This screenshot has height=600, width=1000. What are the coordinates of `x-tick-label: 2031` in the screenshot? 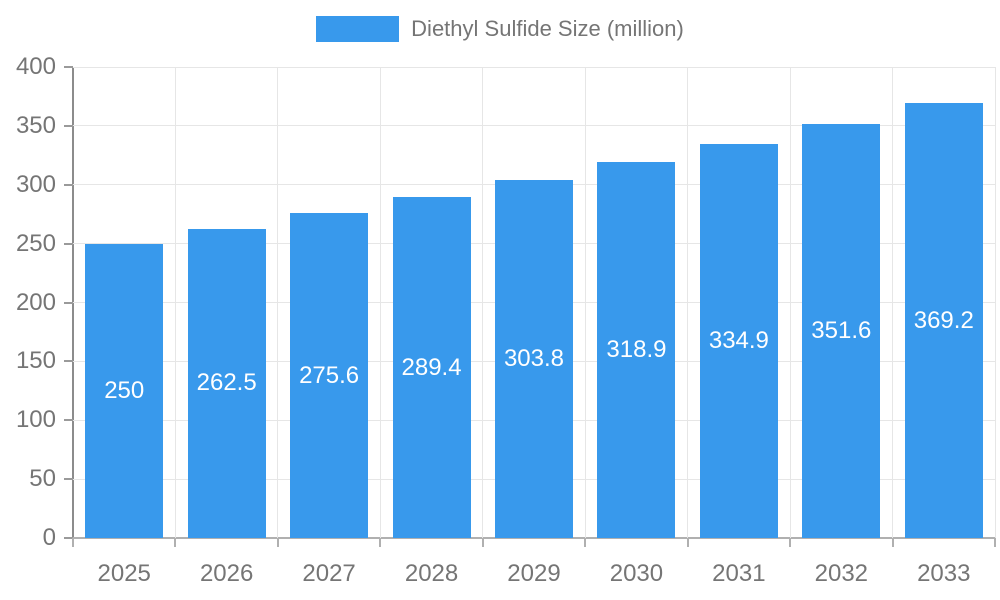 It's located at (739, 573).